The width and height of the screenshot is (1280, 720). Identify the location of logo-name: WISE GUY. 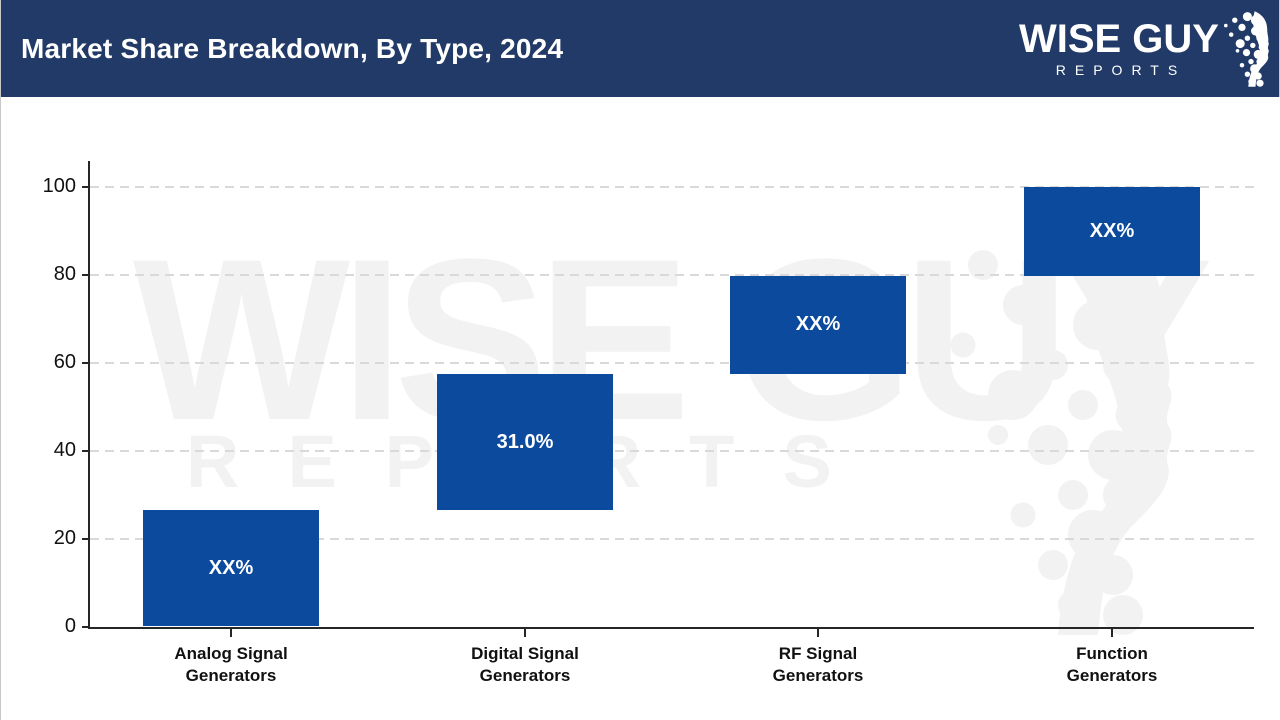
(1118, 39).